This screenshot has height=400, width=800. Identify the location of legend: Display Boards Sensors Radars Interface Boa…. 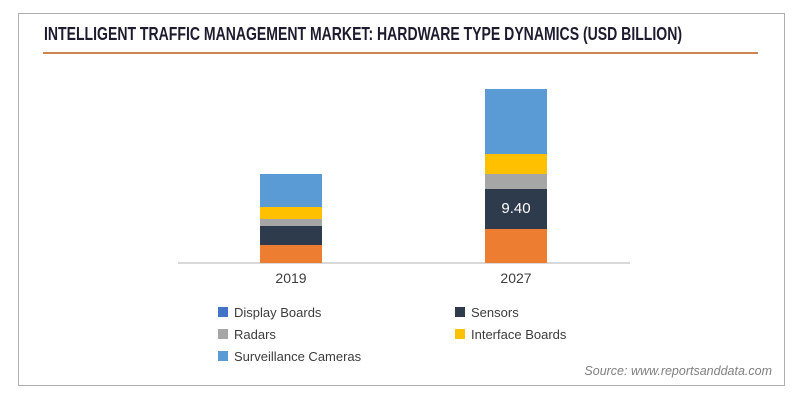
(392, 334).